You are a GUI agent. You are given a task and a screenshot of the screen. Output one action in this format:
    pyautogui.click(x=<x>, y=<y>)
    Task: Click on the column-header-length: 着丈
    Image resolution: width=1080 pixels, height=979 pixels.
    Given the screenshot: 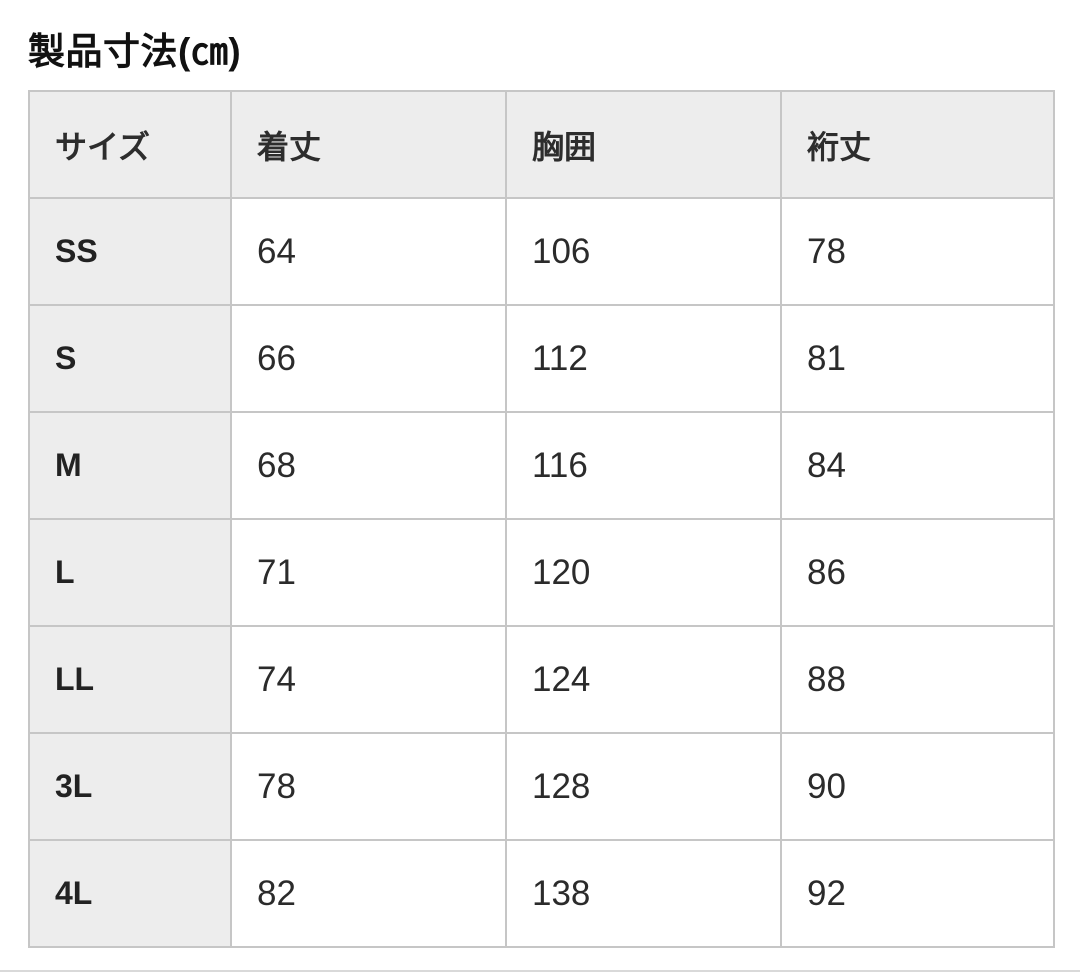 What is the action you would take?
    pyautogui.click(x=368, y=145)
    